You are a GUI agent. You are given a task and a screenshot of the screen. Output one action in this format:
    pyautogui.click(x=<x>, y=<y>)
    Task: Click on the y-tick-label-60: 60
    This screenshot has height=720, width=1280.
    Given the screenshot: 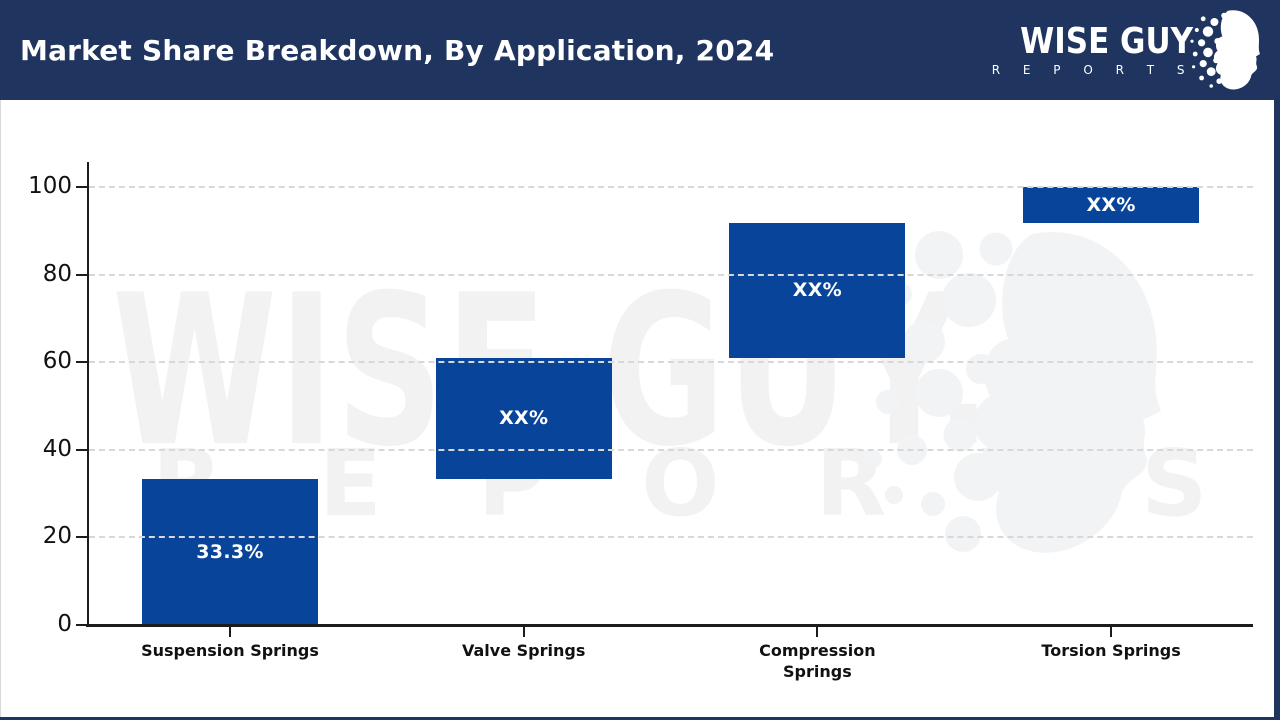 What is the action you would take?
    pyautogui.click(x=57, y=361)
    